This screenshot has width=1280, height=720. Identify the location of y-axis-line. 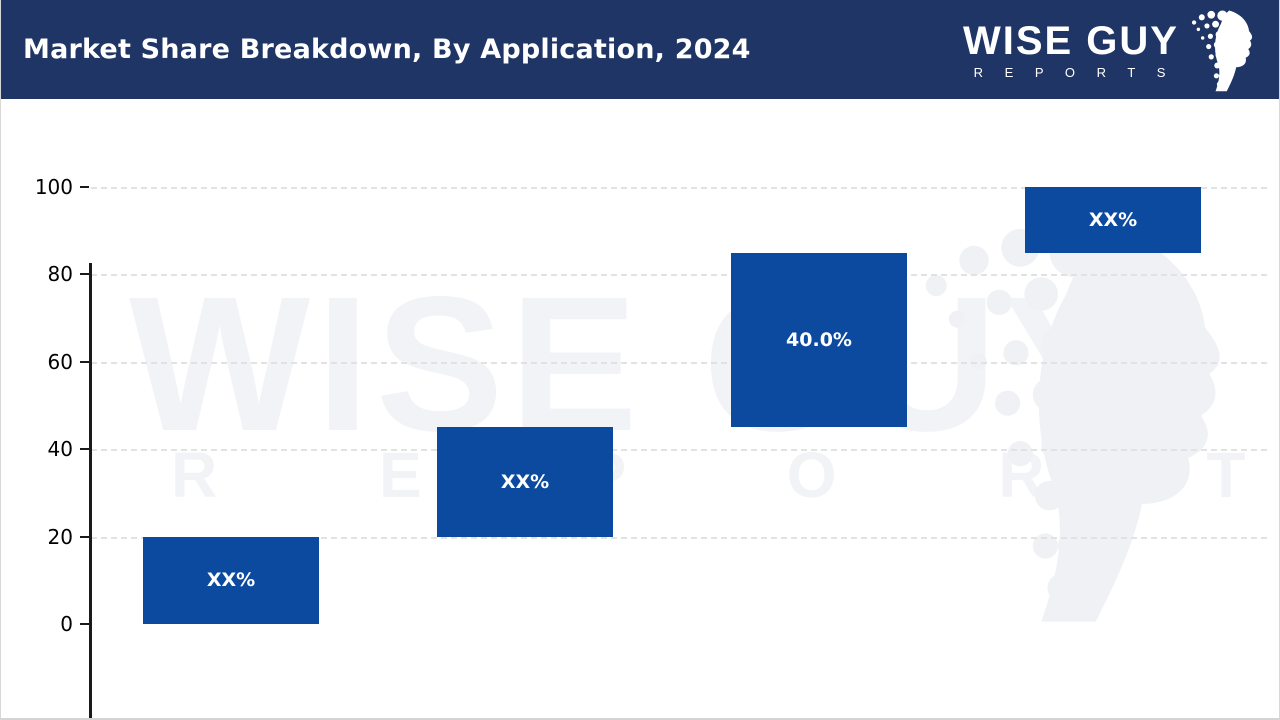
(90, 490).